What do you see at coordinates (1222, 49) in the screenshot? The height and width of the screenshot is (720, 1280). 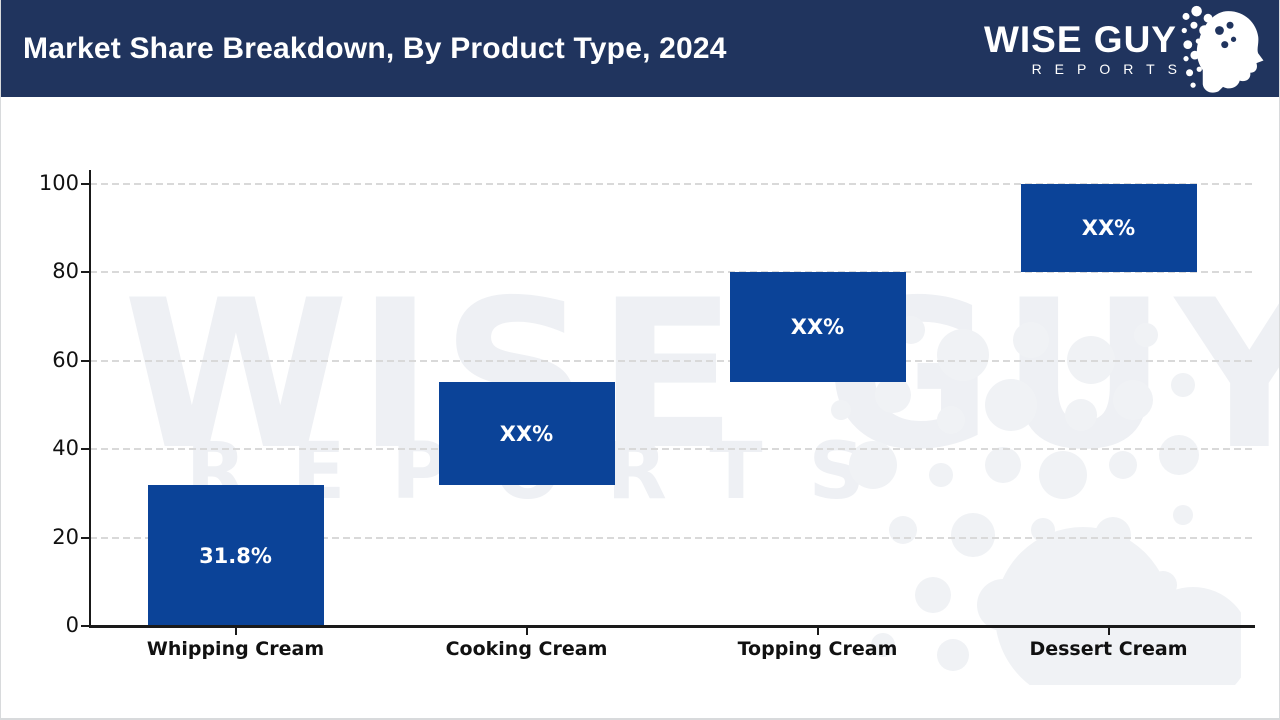 I see `logo-head-icon` at bounding box center [1222, 49].